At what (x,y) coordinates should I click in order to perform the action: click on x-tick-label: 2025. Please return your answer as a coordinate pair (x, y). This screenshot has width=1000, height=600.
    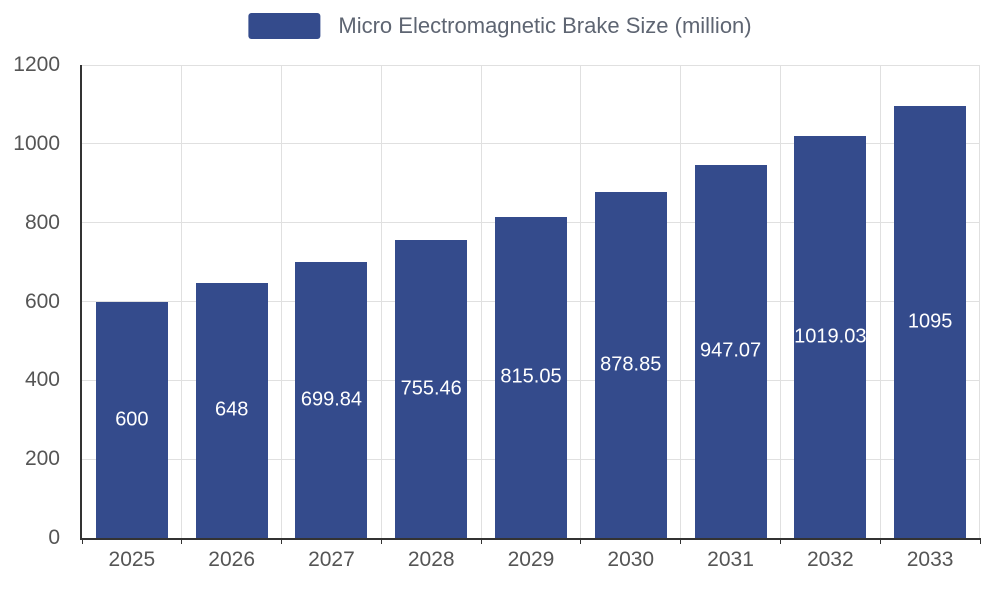
    Looking at the image, I should click on (132, 559).